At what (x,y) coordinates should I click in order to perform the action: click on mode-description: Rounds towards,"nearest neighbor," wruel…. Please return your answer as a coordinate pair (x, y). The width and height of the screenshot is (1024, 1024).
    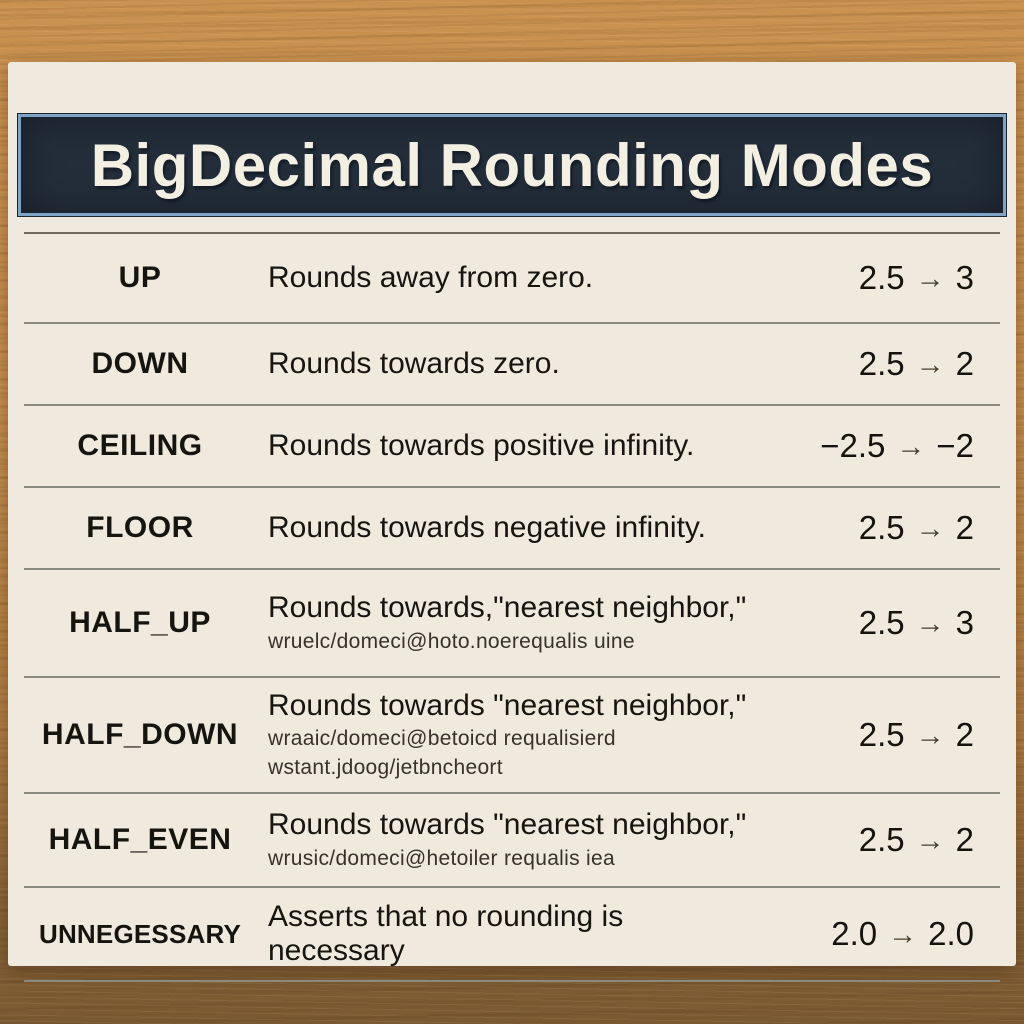
    Looking at the image, I should click on (512, 623).